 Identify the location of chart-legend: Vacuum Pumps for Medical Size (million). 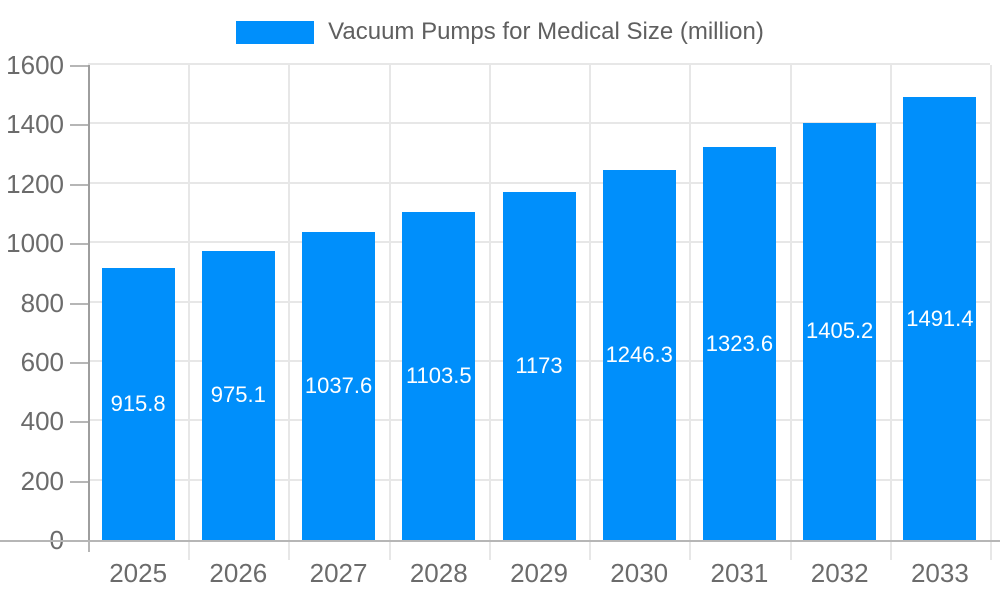
(500, 32).